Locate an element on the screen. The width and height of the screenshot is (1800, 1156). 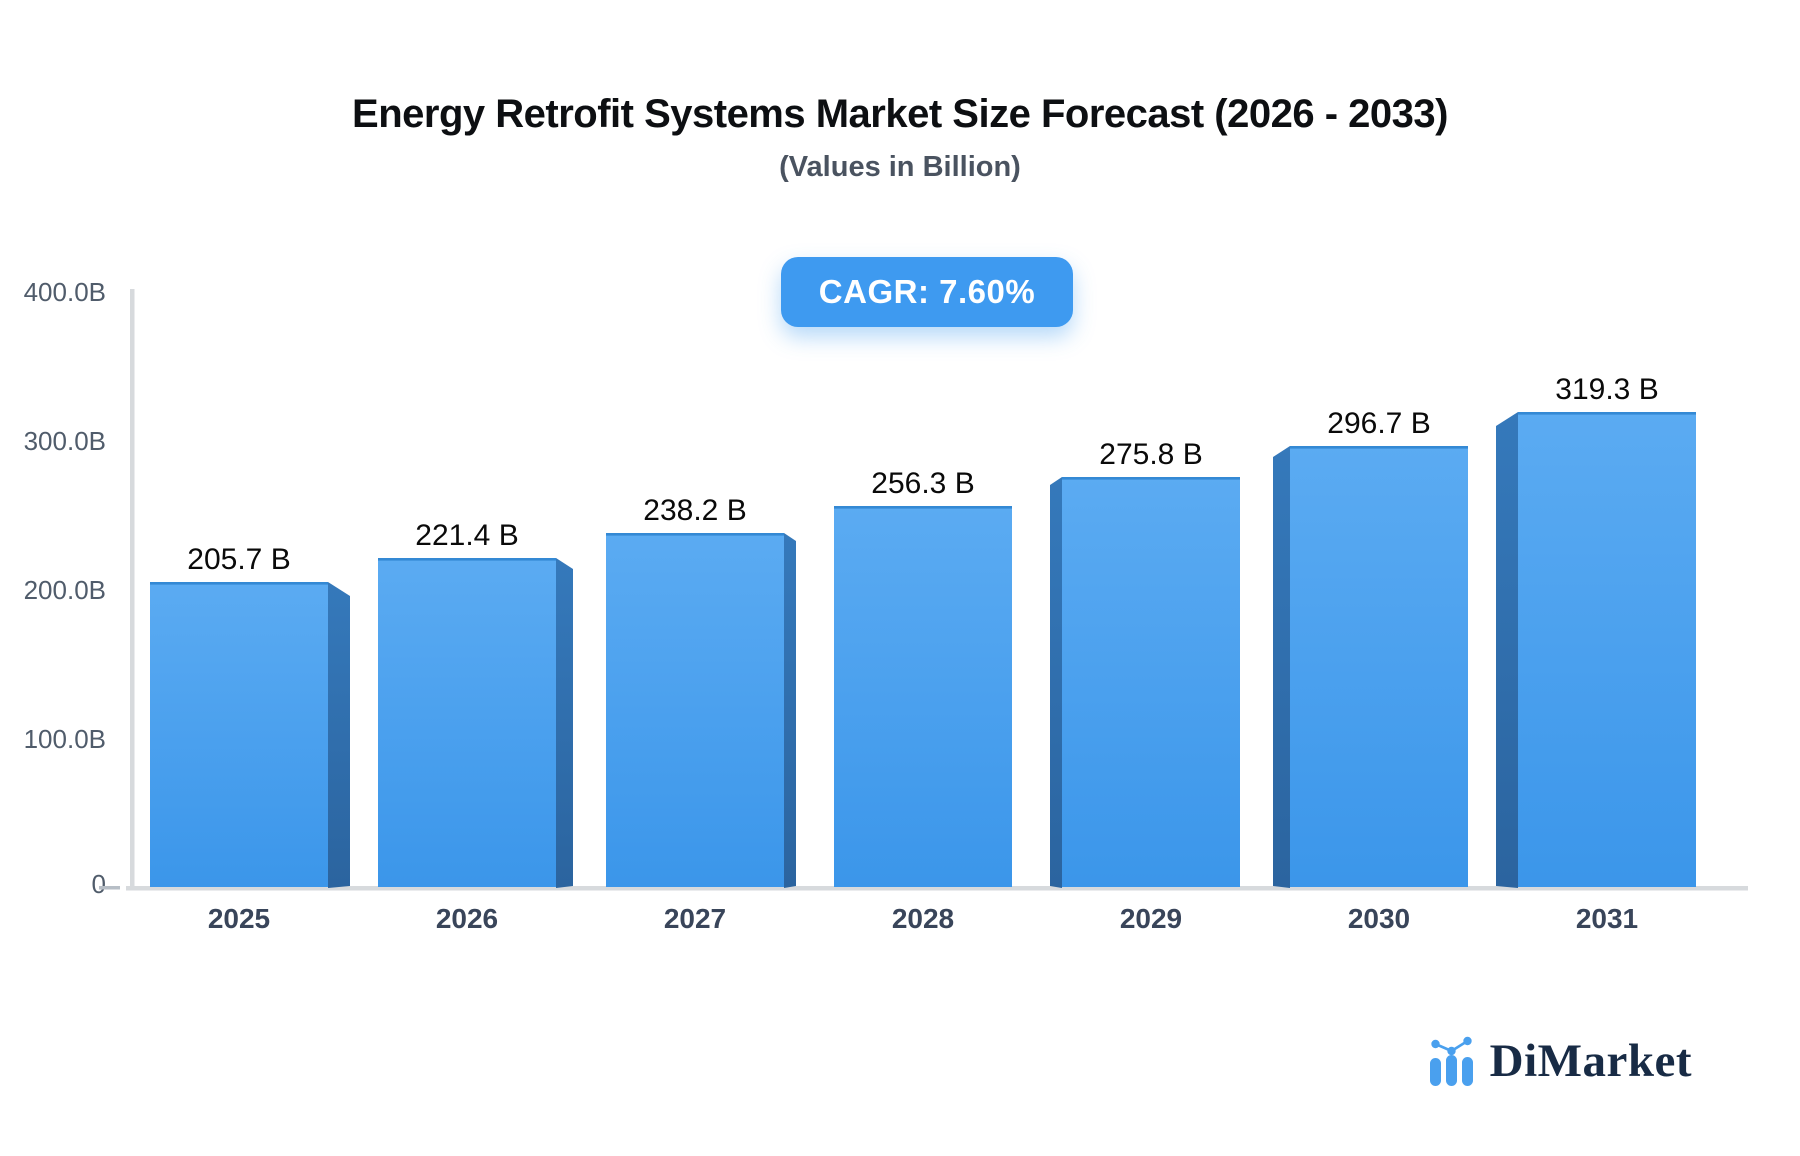
badge-row: CAGR: 7.60% is located at coordinates (913, 292).